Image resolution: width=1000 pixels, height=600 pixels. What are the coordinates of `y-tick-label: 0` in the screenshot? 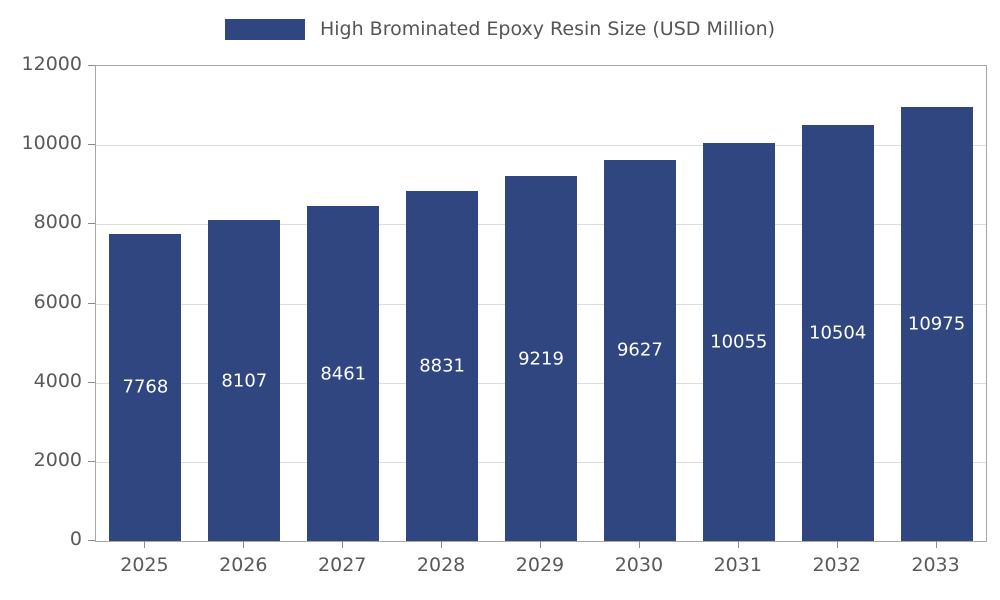 It's located at (75, 539).